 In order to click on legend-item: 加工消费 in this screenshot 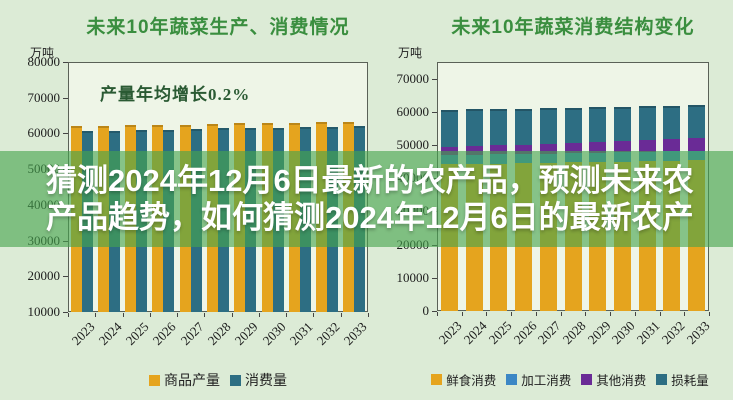, I will do `click(538, 379)`.